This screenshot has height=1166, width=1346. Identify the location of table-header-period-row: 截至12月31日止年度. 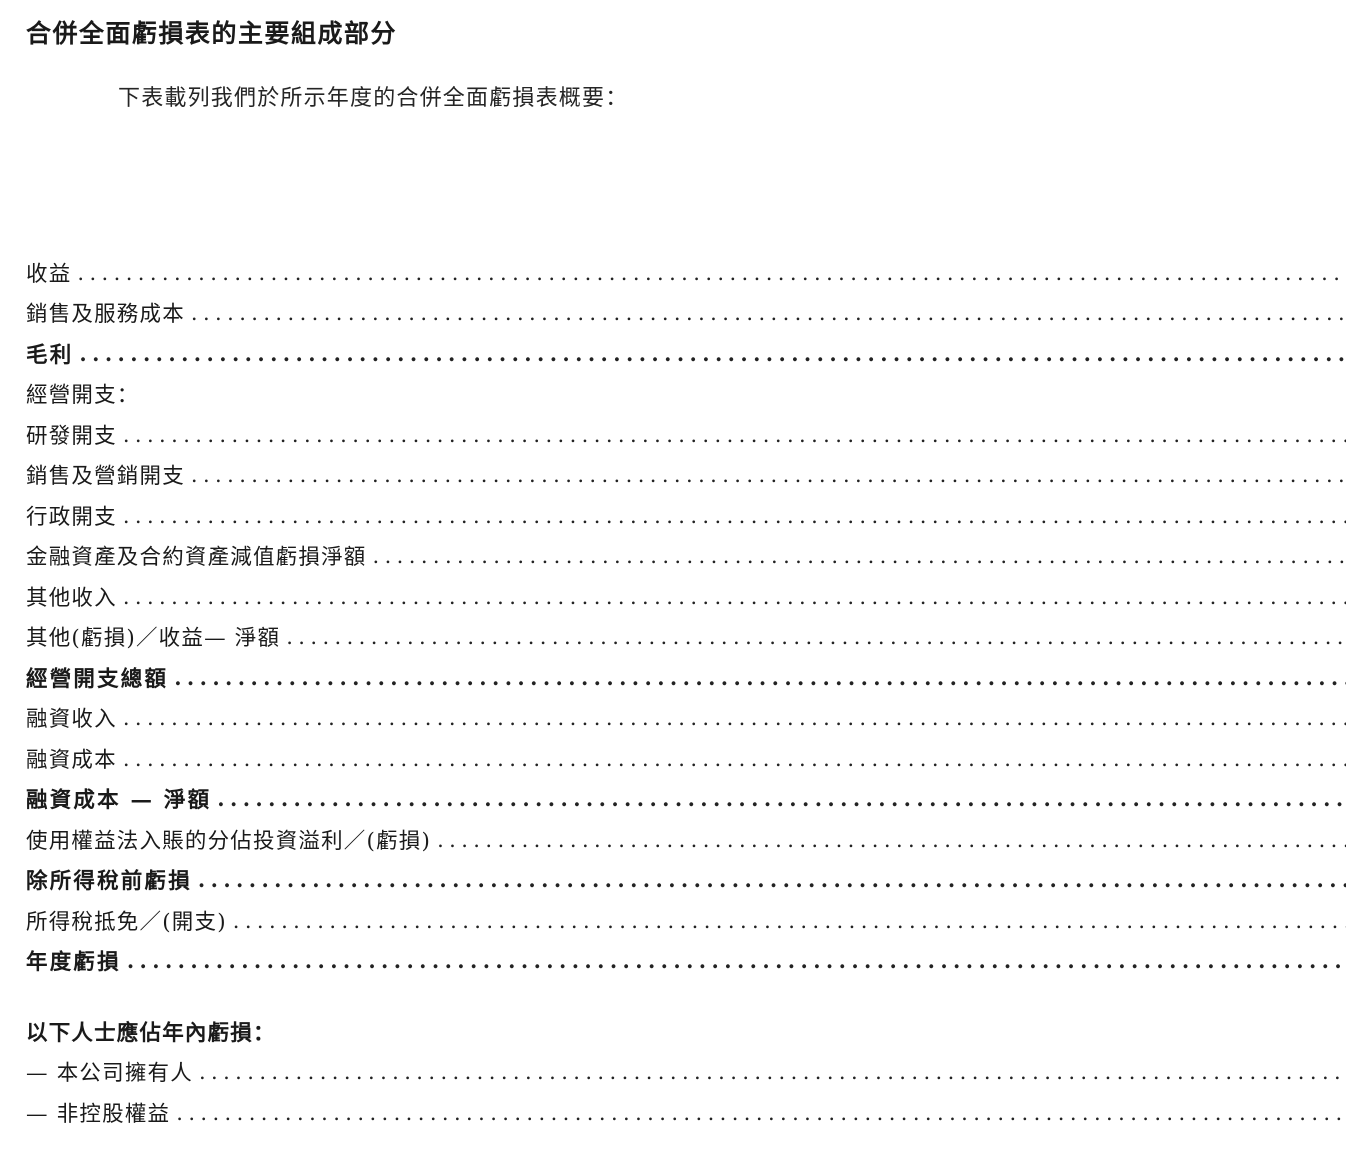
(686, 155).